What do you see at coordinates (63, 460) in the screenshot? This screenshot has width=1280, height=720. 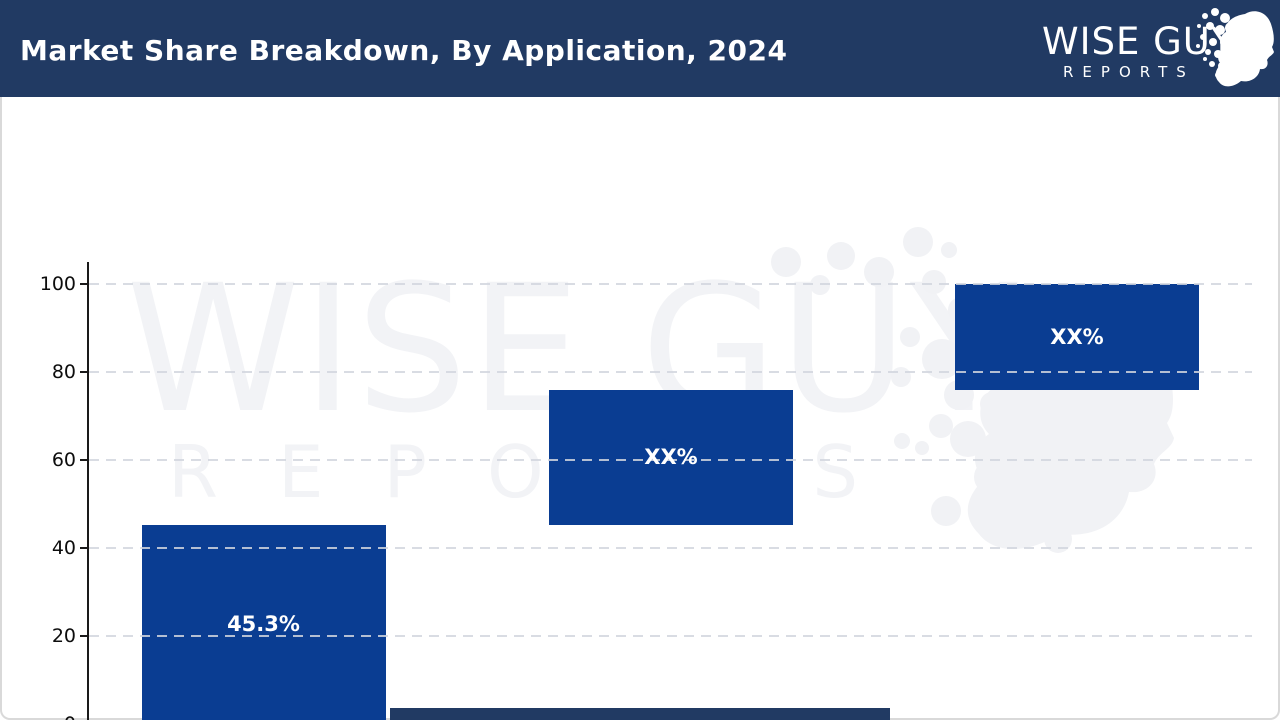 I see `y-tick-label-60: 60` at bounding box center [63, 460].